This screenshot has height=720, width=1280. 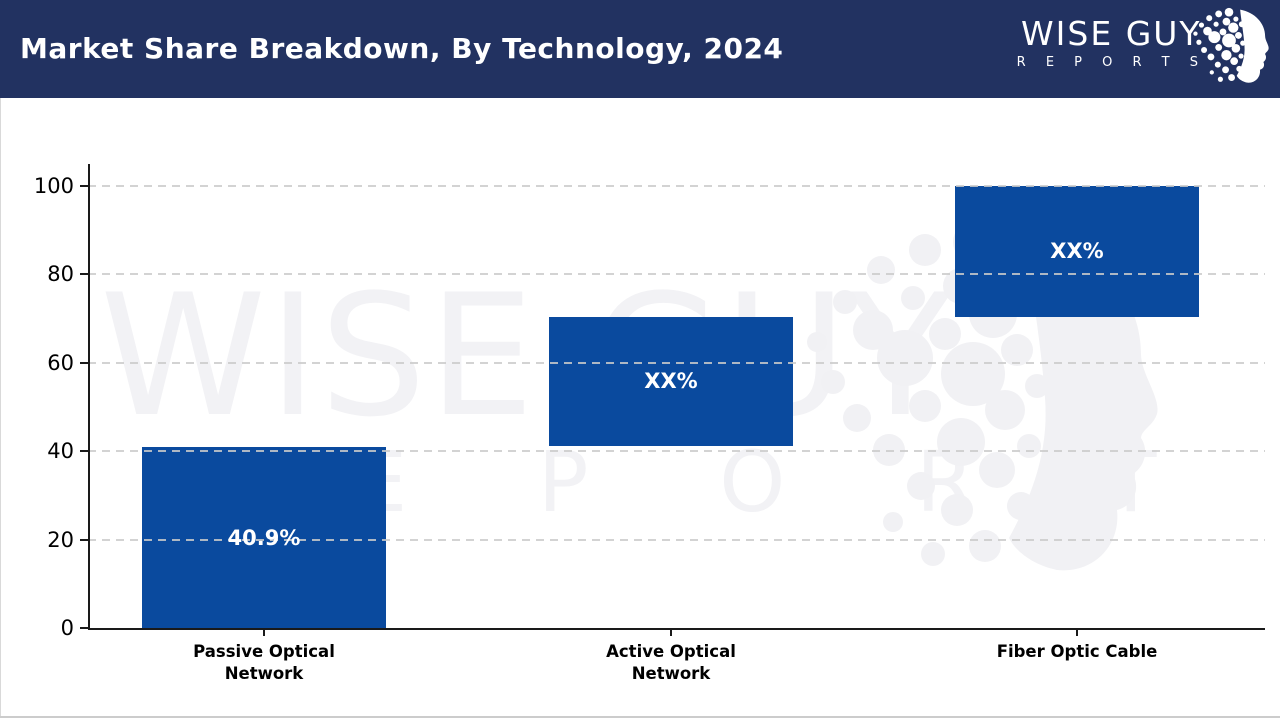 I want to click on logo-text: WISE GUY R E P O R T S, so click(x=1111, y=44).